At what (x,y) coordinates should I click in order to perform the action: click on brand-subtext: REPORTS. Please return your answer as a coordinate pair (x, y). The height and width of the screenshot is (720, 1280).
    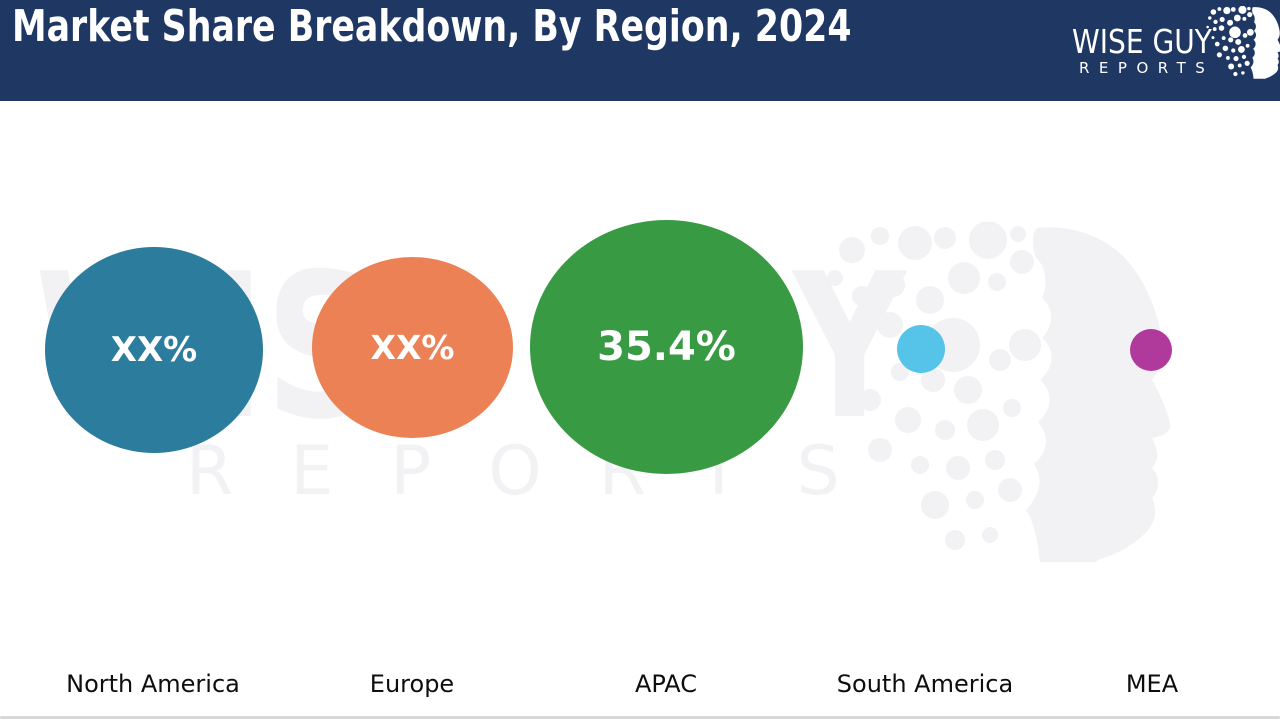
    Looking at the image, I should click on (1147, 68).